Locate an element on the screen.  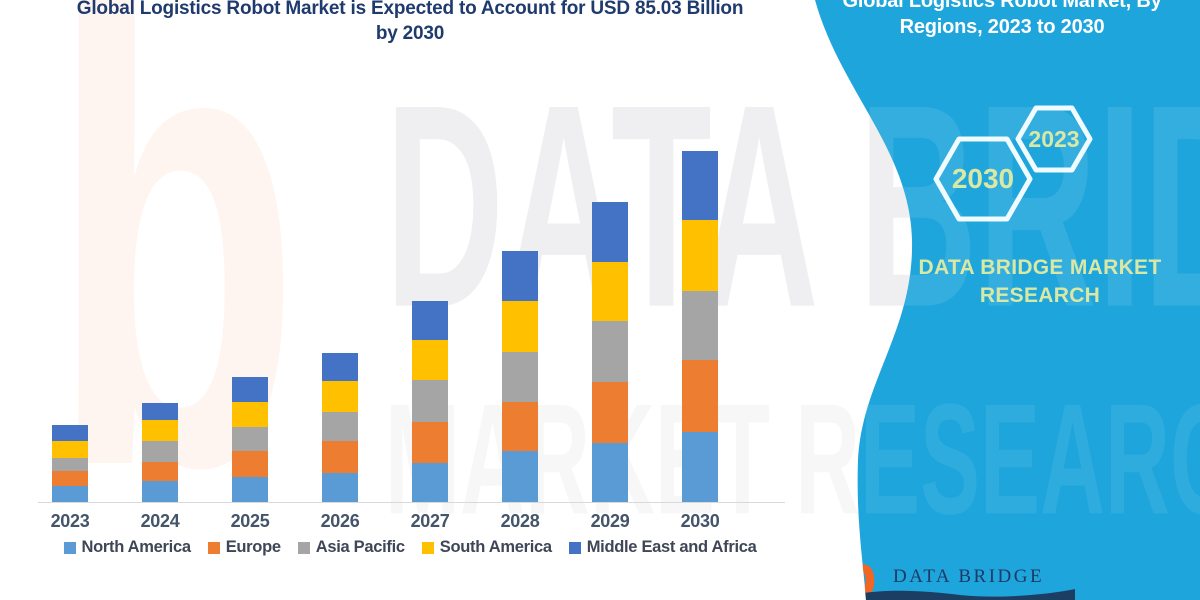
bar-segment-2024-middle-east-and-africa is located at coordinates (160, 411).